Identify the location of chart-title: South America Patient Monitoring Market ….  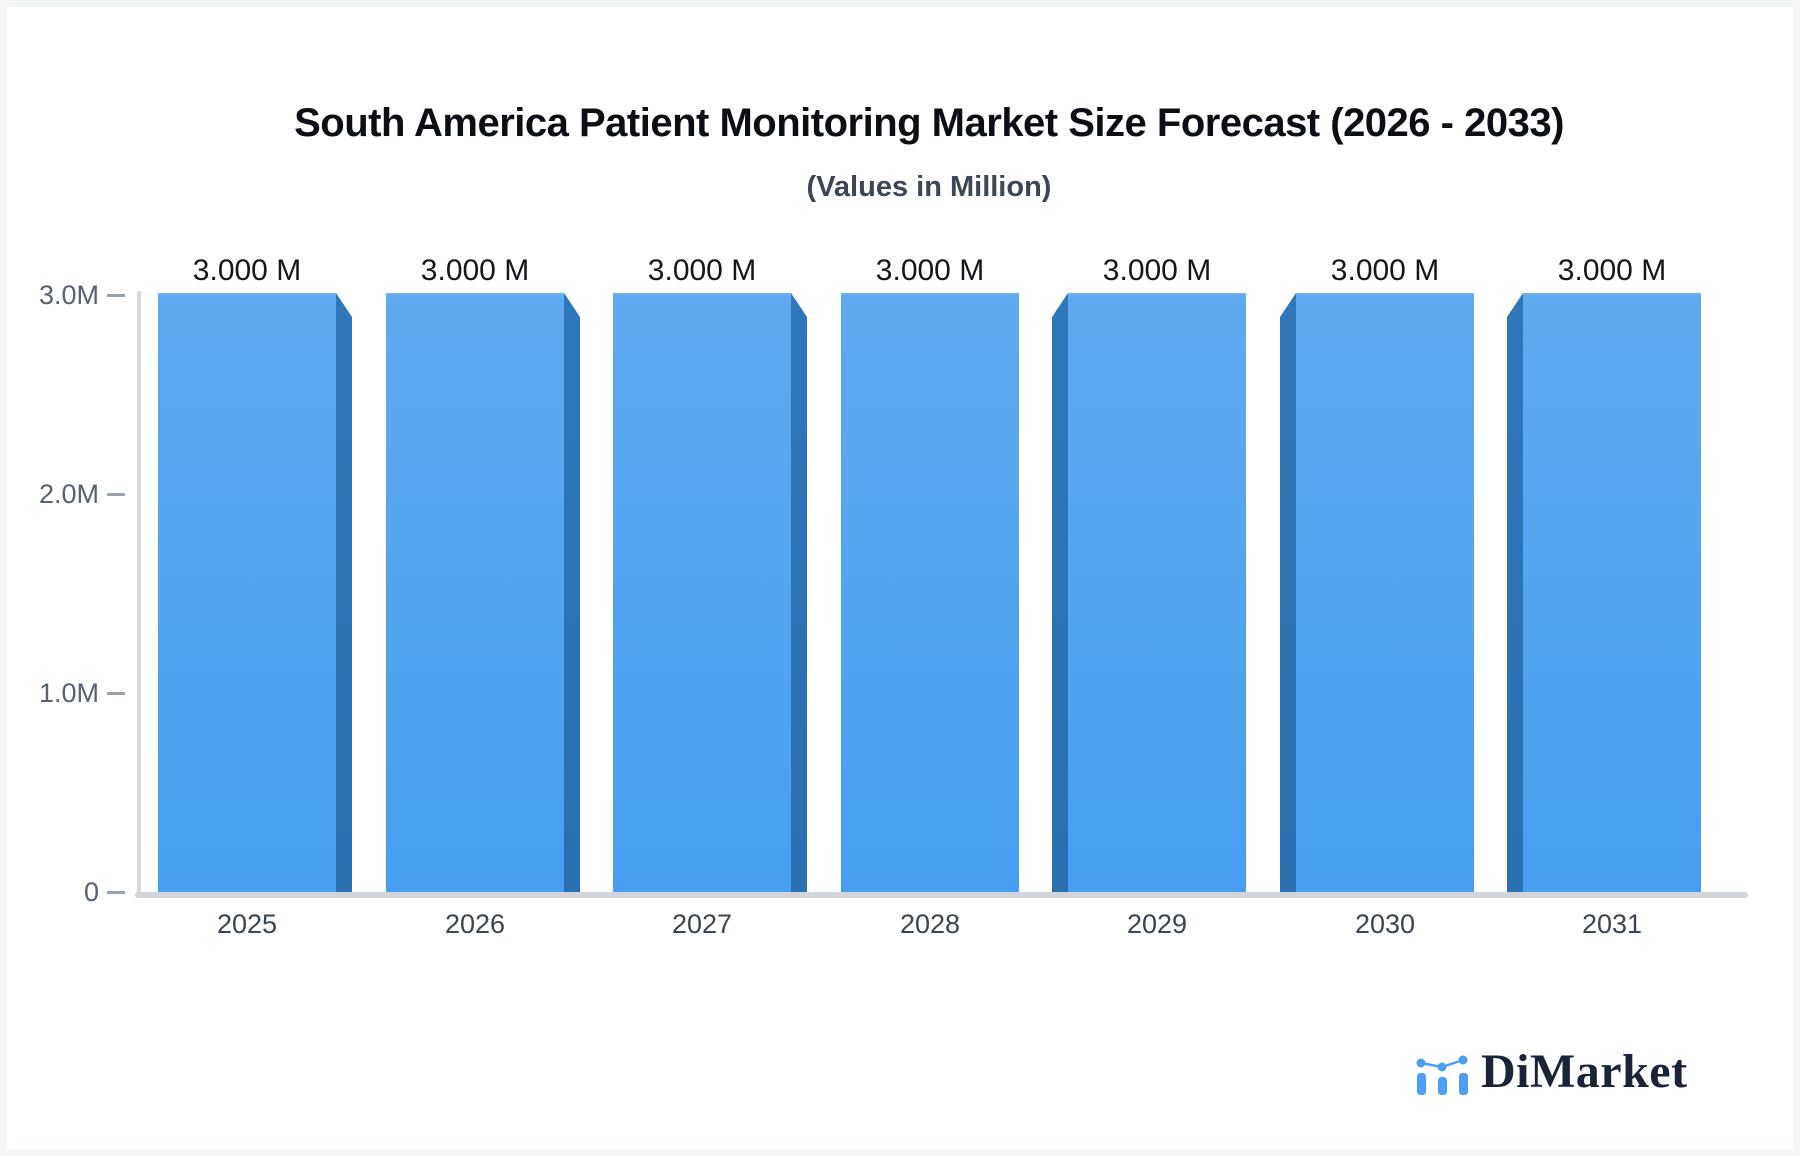
(929, 123).